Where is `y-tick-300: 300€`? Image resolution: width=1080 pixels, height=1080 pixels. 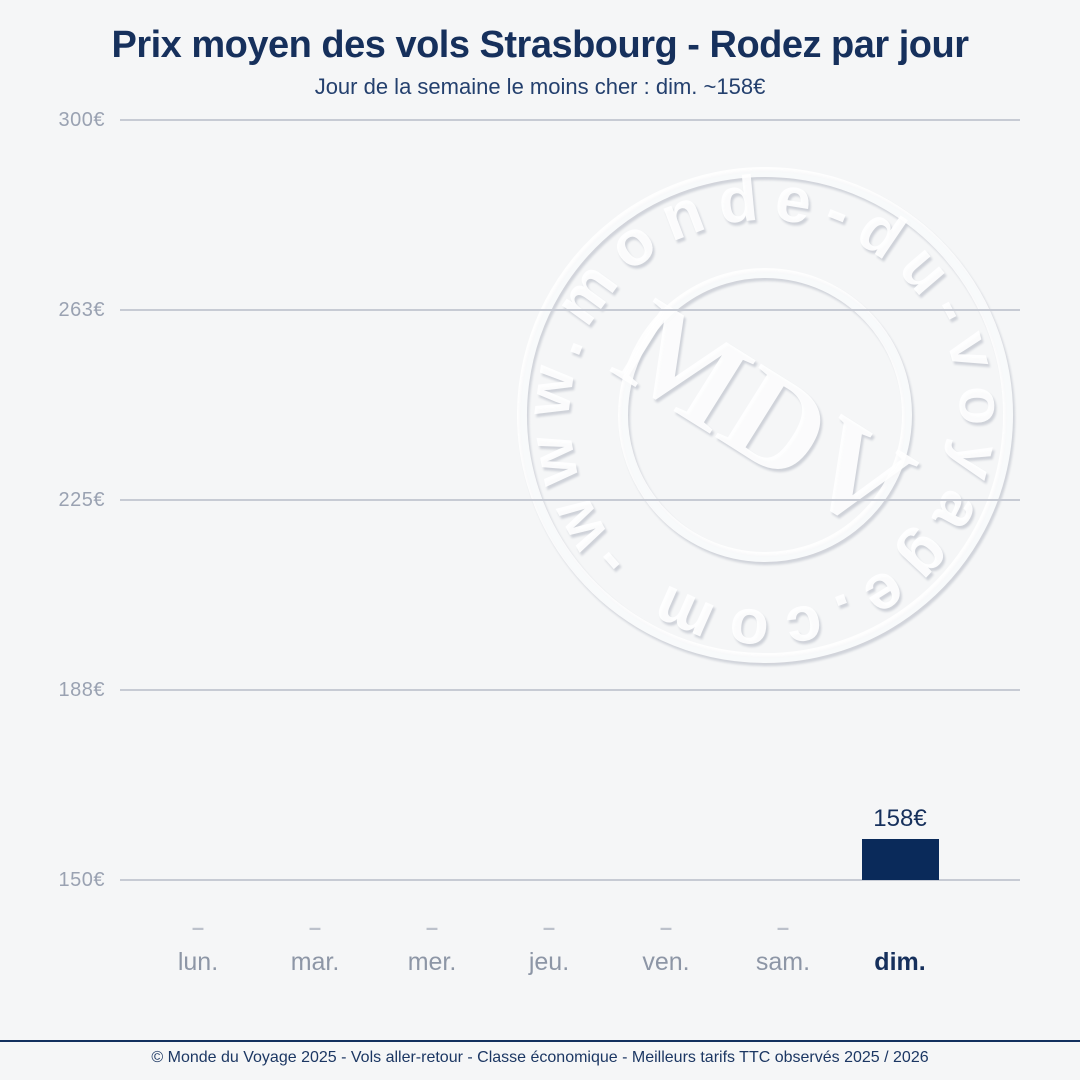 y-tick-300: 300€ is located at coordinates (81, 120).